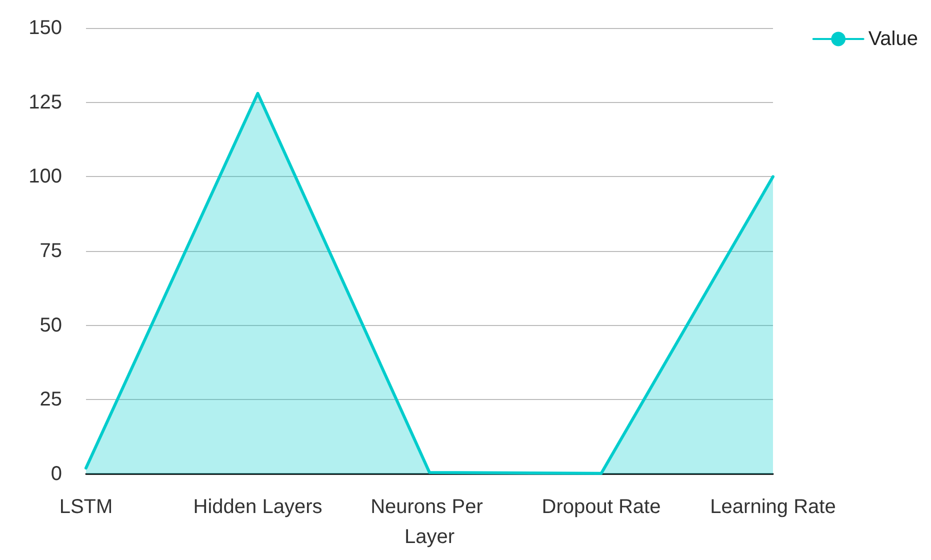 Image resolution: width=931 pixels, height=560 pixels. Describe the element at coordinates (257, 507) in the screenshot. I see `x-tick-label: Hidden Layers` at that location.